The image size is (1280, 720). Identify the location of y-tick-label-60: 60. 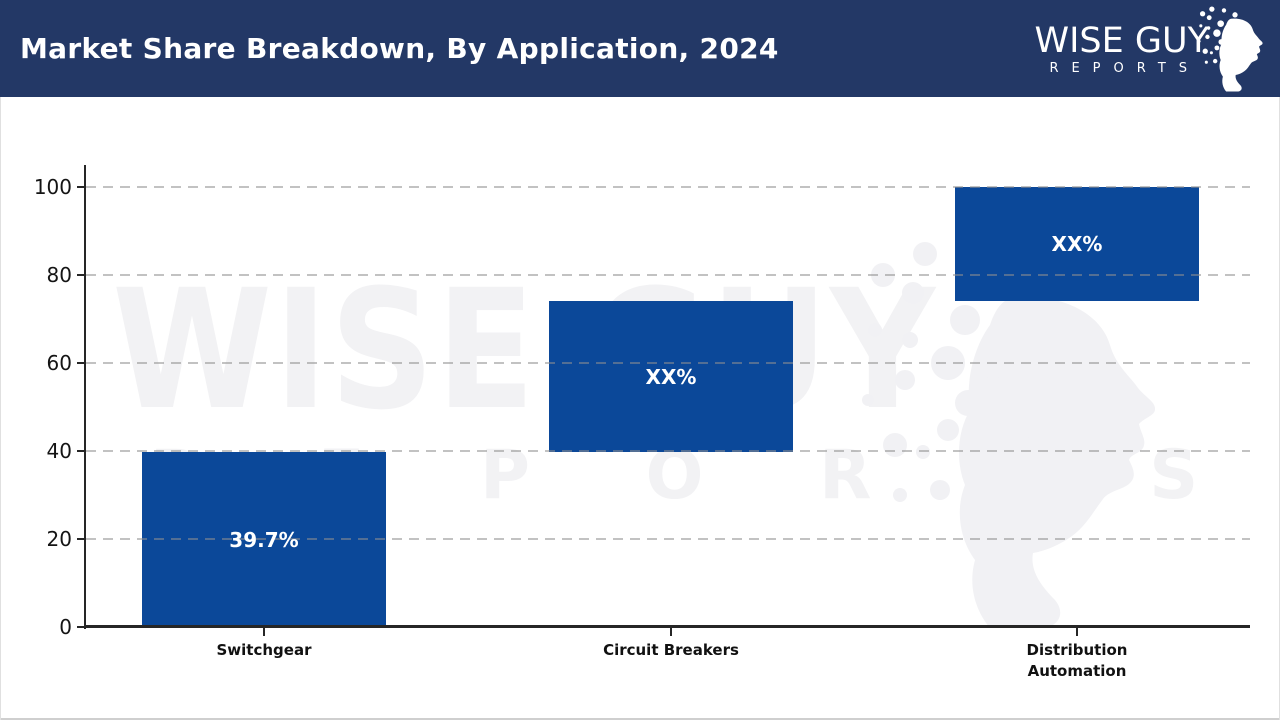
(59, 363).